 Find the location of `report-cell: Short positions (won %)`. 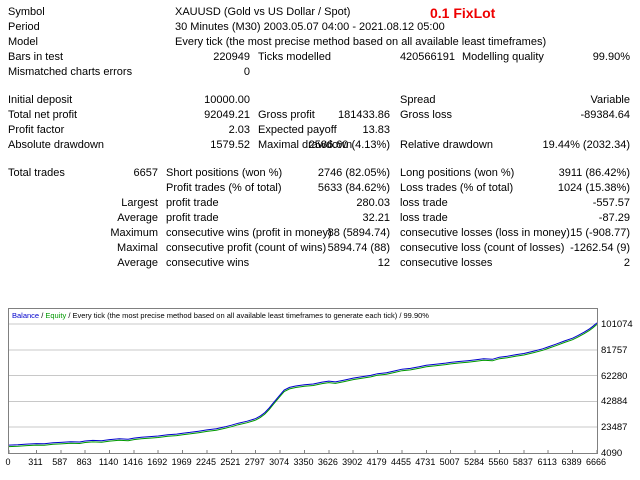

report-cell: Short positions (won %) is located at coordinates (224, 173).